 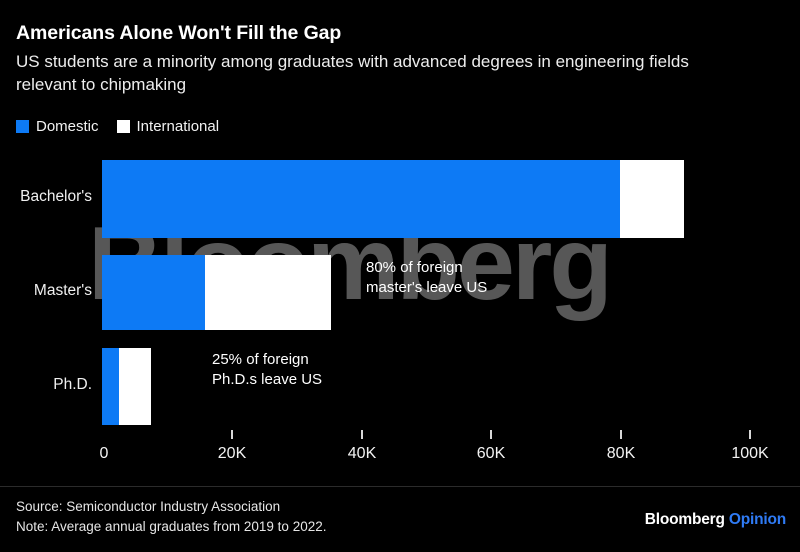 I want to click on table-row: Bachelor's, so click(x=400, y=199).